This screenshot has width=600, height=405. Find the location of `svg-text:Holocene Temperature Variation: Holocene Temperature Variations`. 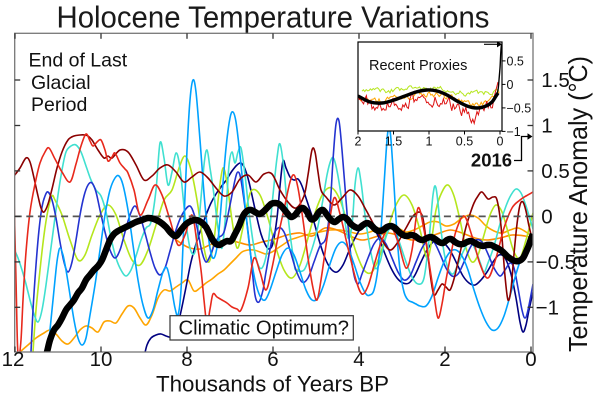

svg-text:Holocene Temperature Variation: Holocene Temperature Variations is located at coordinates (273, 17).